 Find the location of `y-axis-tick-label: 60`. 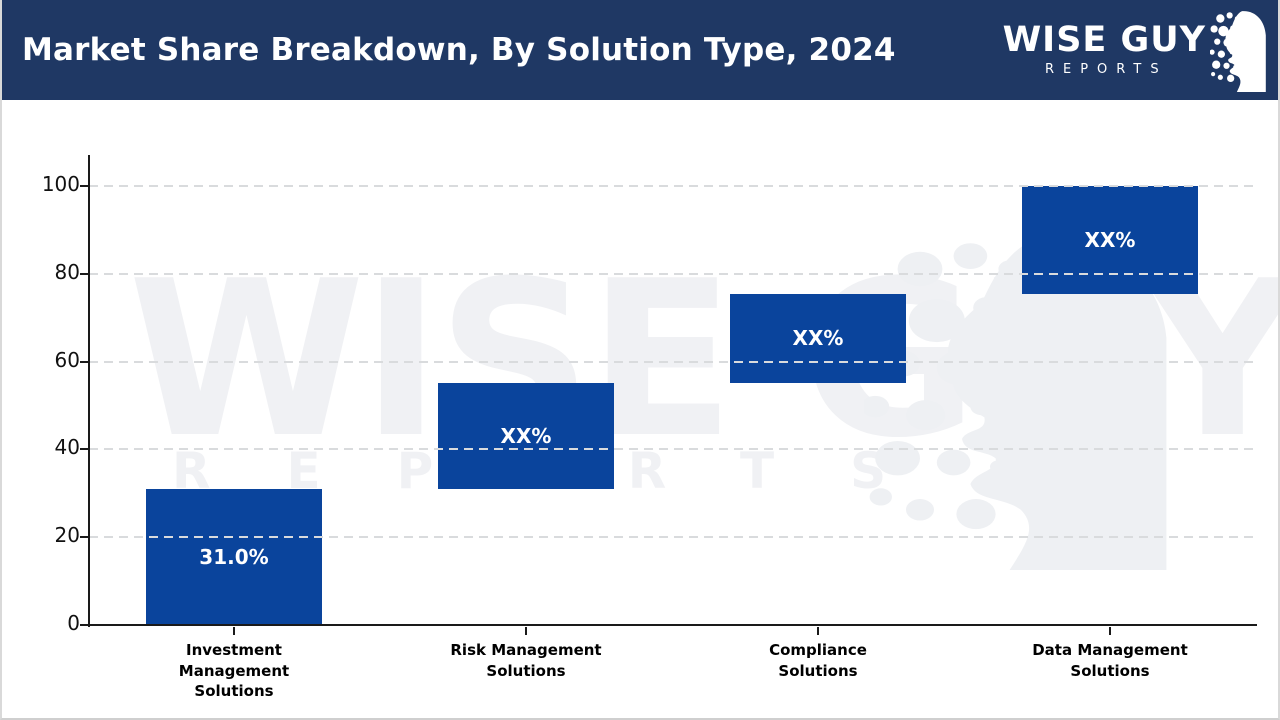

y-axis-tick-label: 60 is located at coordinates (67, 359).